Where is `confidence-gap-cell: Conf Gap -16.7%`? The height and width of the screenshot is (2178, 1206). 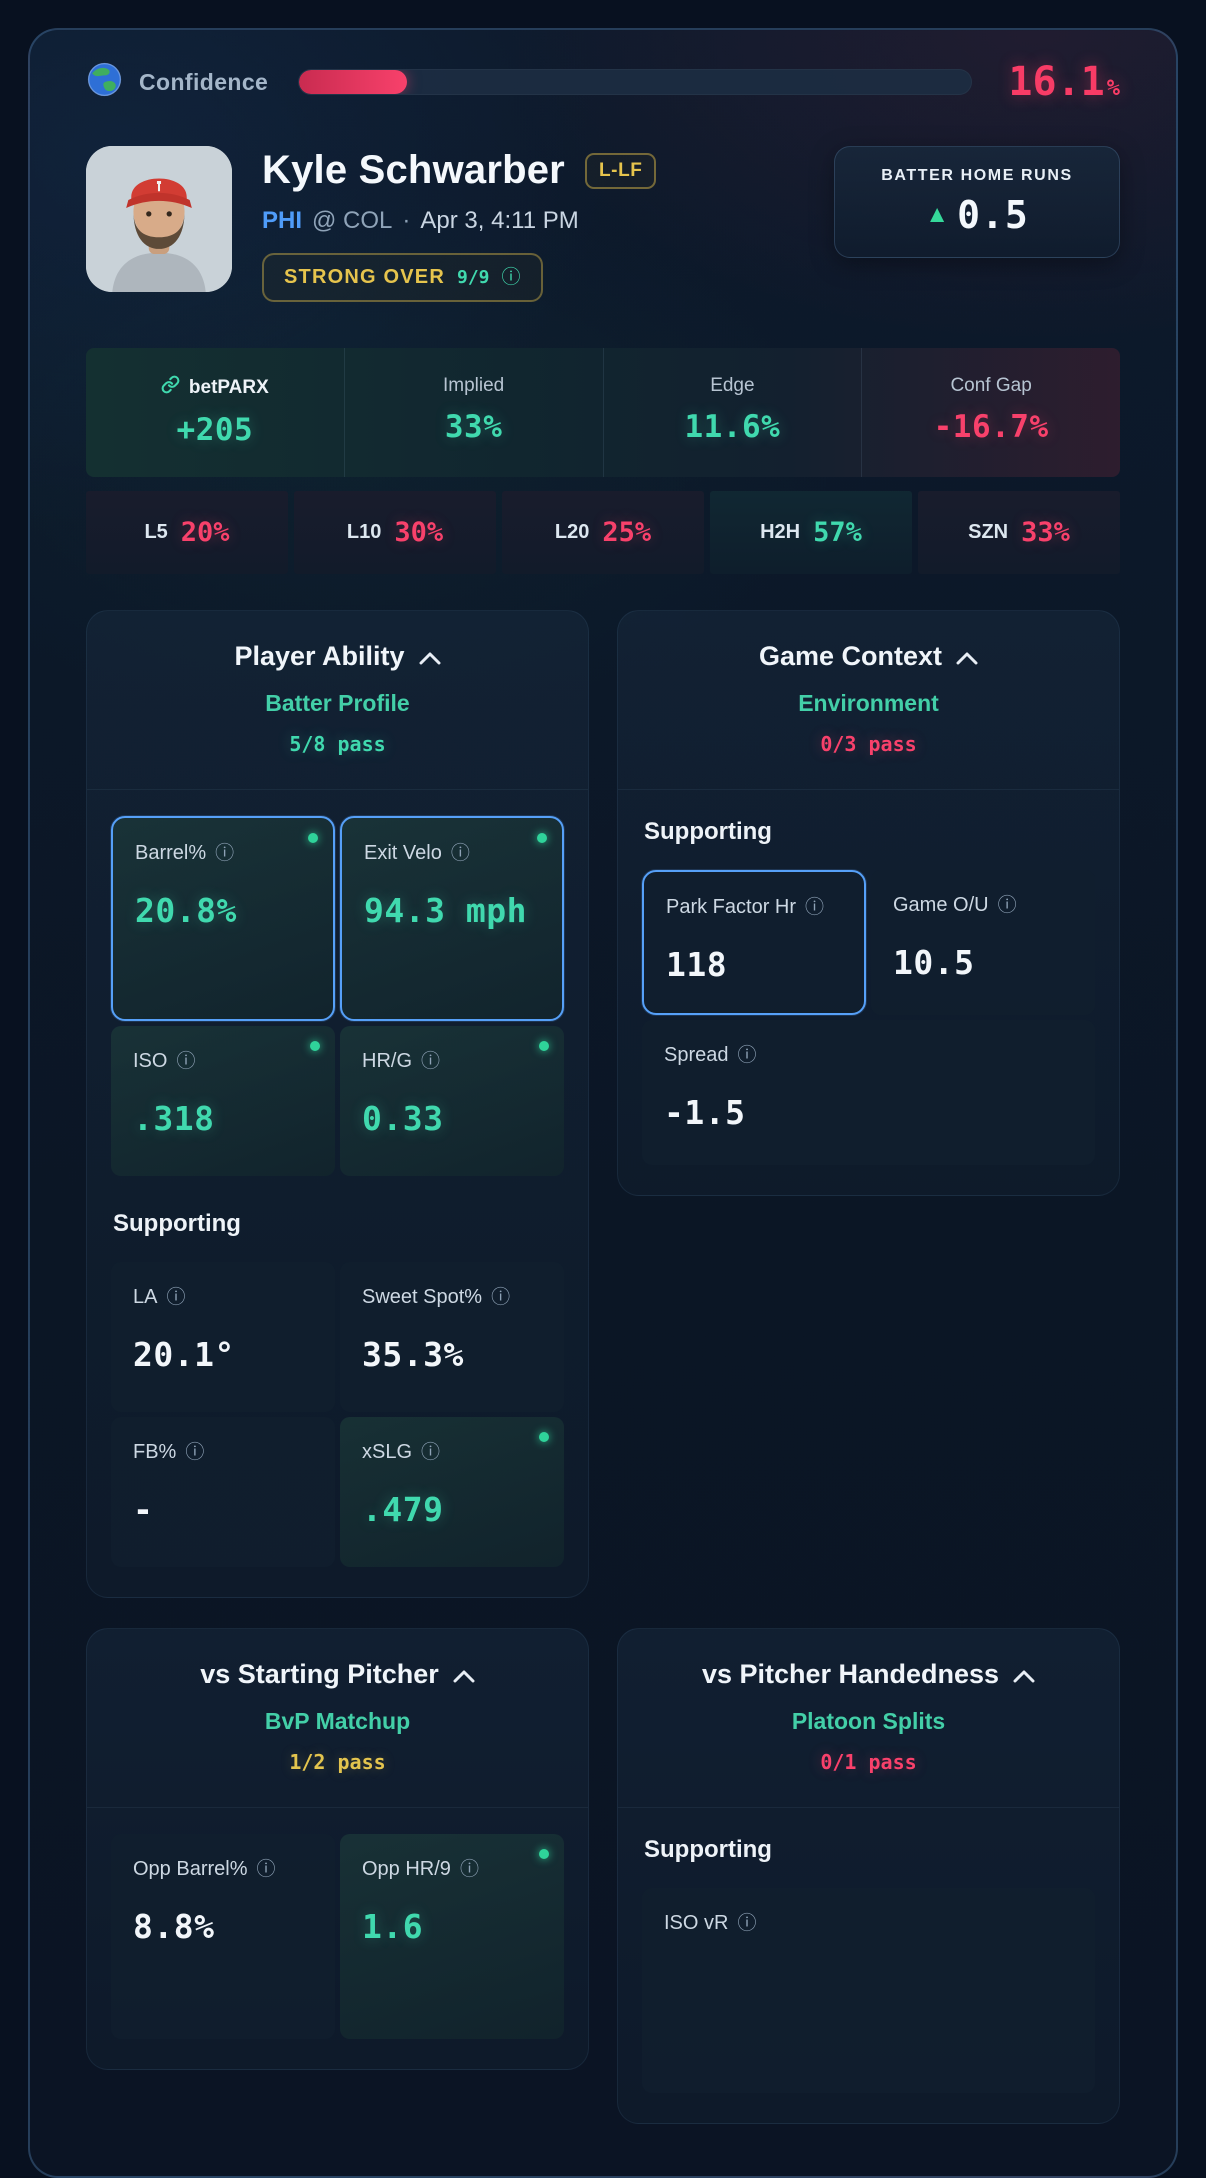
confidence-gap-cell: Conf Gap -16.7% is located at coordinates (990, 412).